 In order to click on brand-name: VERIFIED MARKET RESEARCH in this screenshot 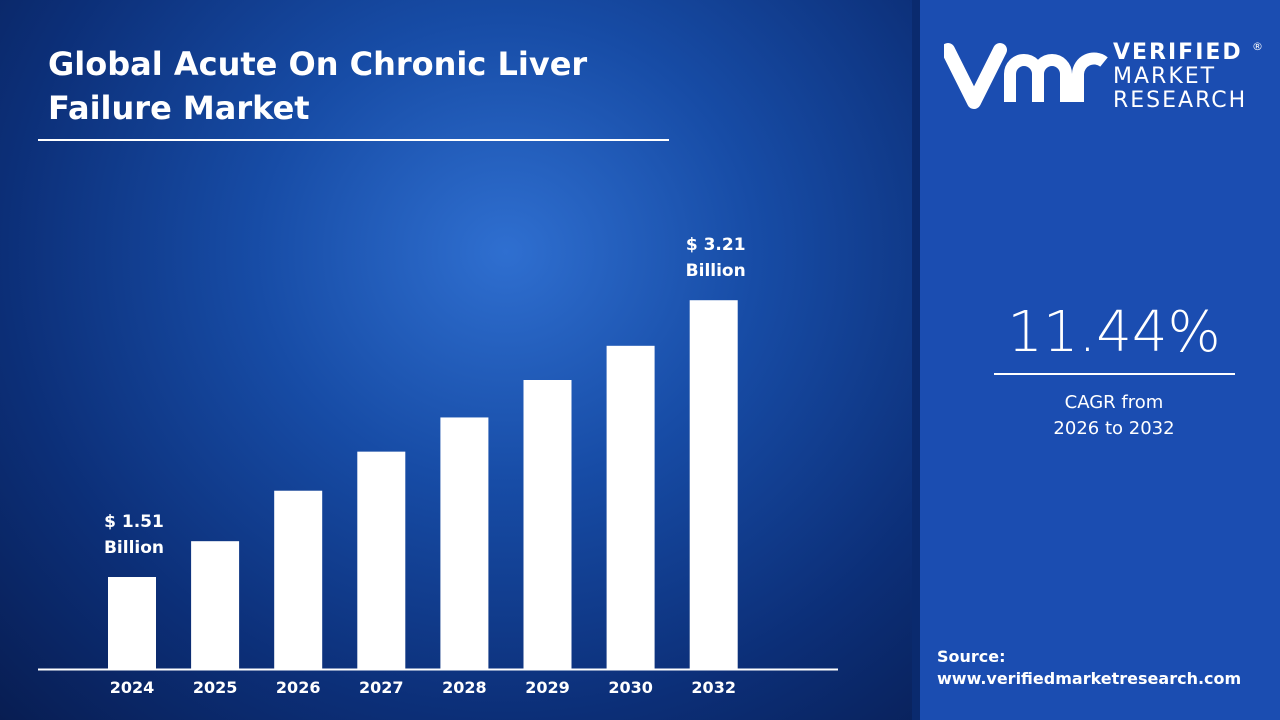, I will do `click(1180, 77)`.